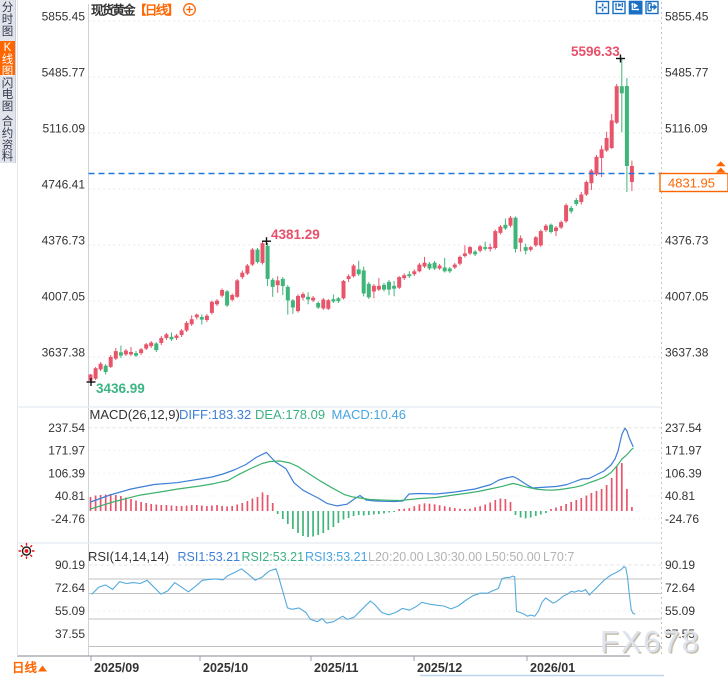 The height and width of the screenshot is (677, 728). I want to click on svg-text: RSI3:53.21, so click(336, 557).